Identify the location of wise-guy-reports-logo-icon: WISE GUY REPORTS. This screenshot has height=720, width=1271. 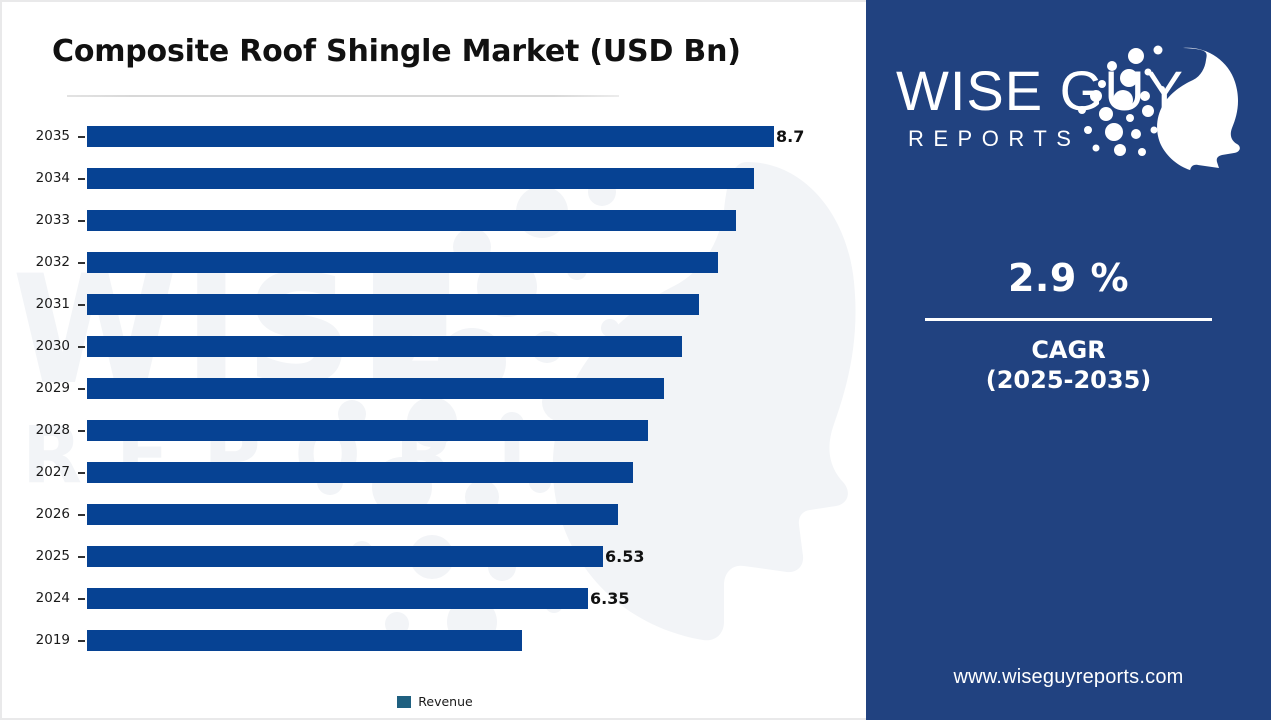
(1068, 107).